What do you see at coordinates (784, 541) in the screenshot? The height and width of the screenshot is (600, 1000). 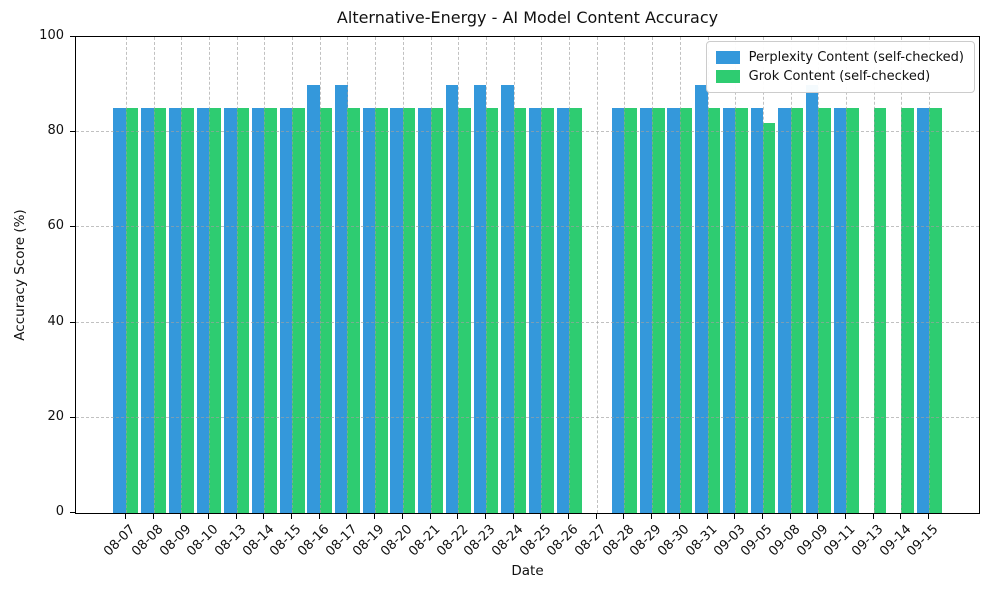 I see `x-tick-label: 09-08` at bounding box center [784, 541].